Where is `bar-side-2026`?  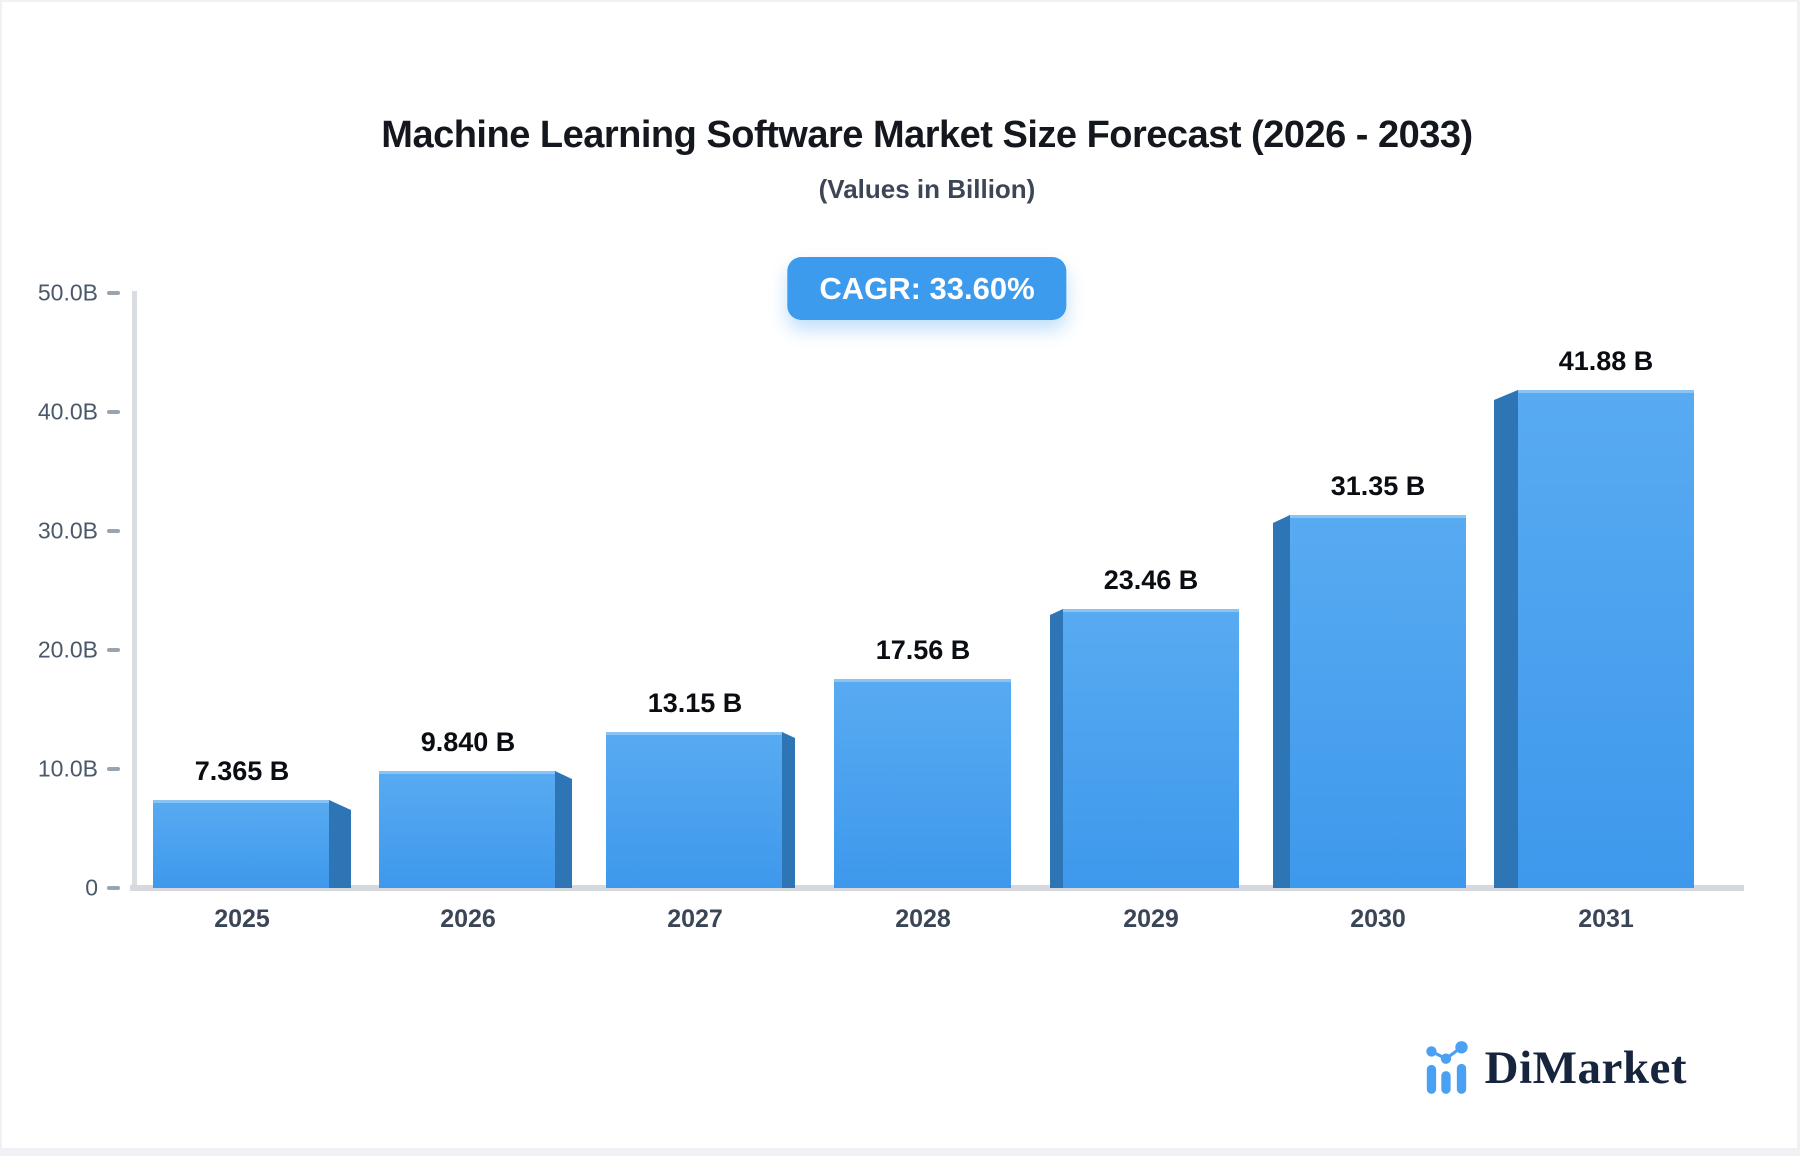 bar-side-2026 is located at coordinates (563, 829).